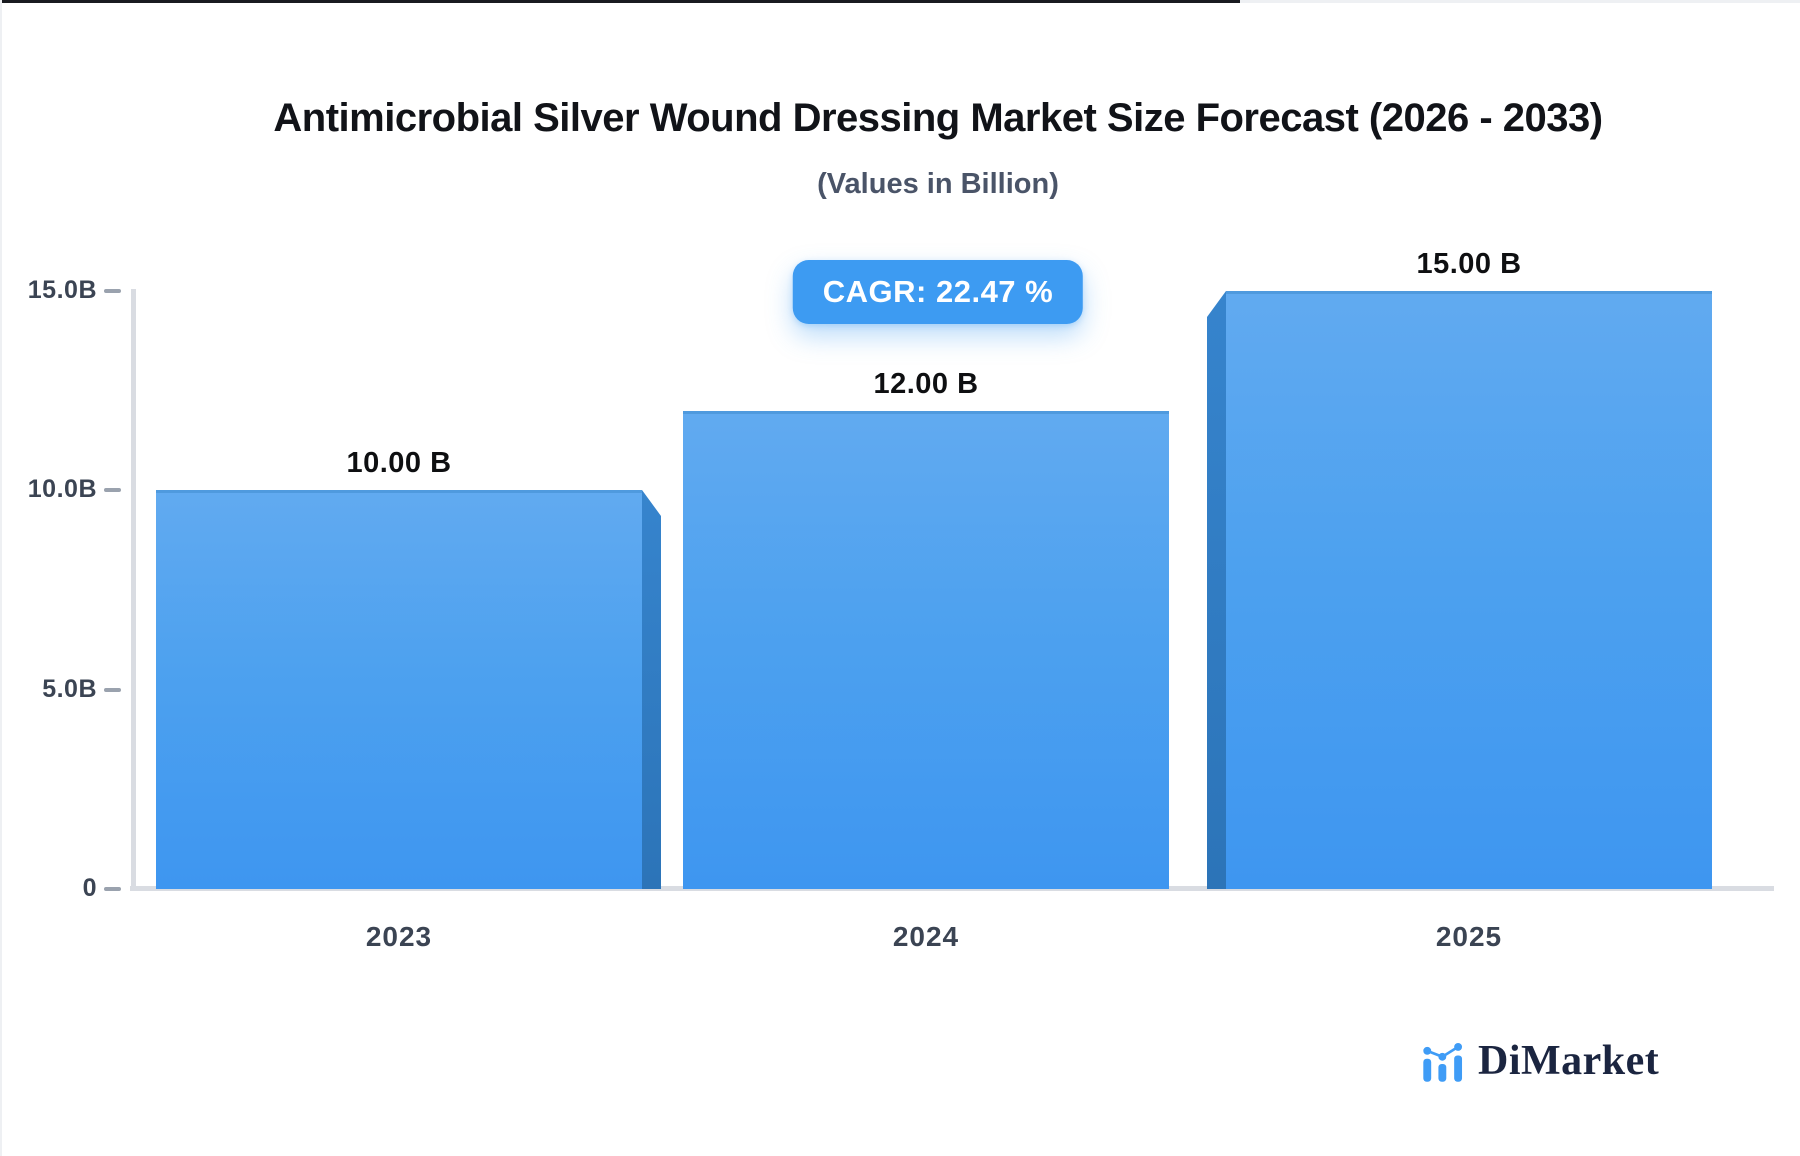 The width and height of the screenshot is (1800, 1156). What do you see at coordinates (1469, 590) in the screenshot?
I see `bar-2025` at bounding box center [1469, 590].